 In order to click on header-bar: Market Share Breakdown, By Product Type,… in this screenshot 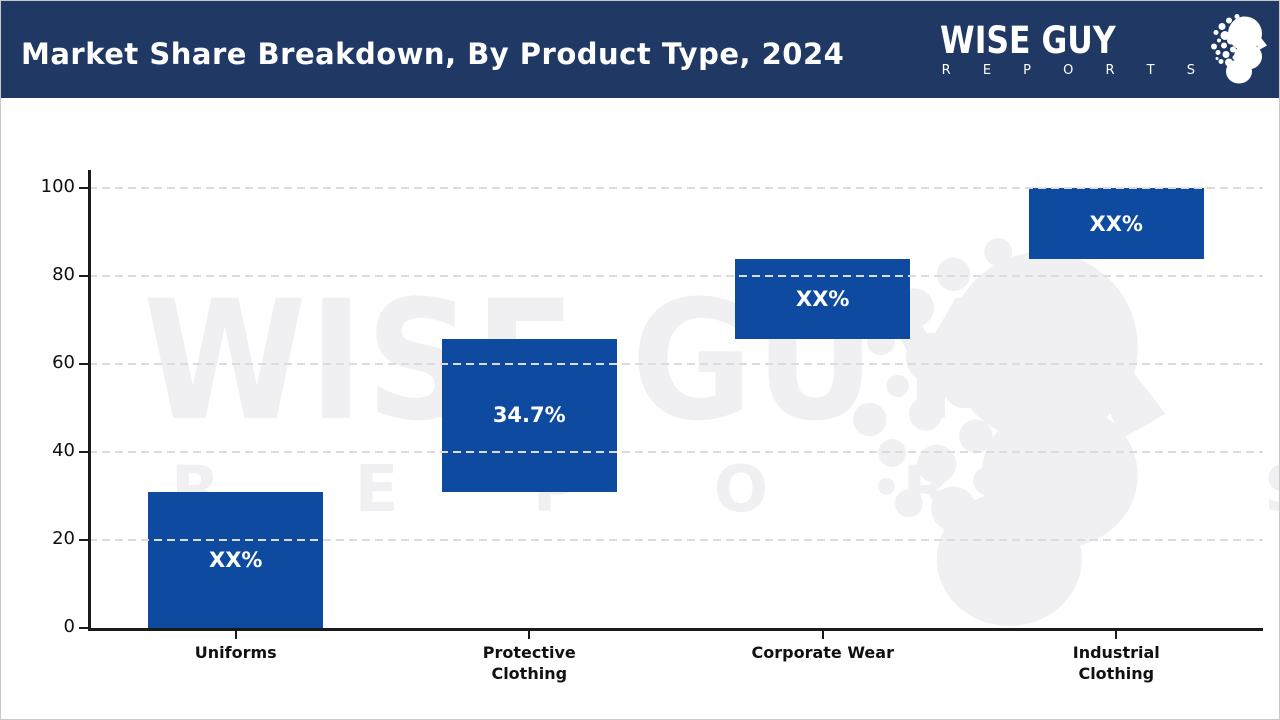, I will do `click(640, 49)`.